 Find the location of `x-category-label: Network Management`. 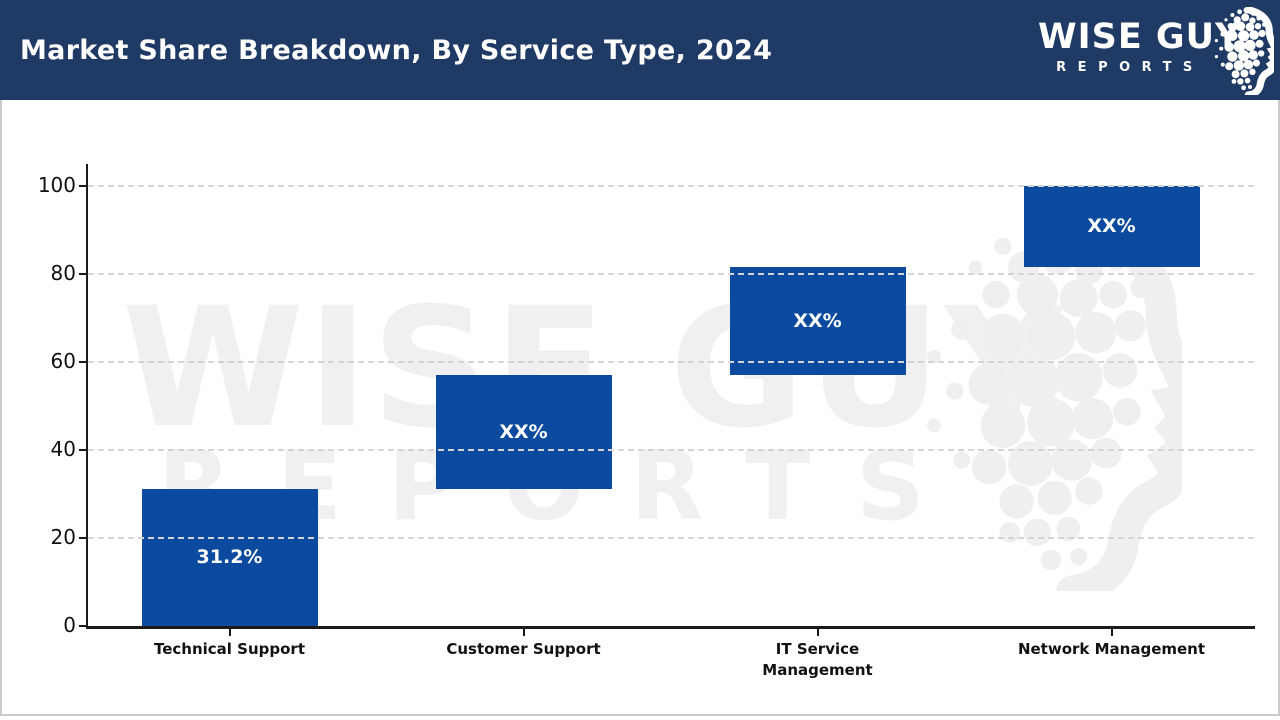

x-category-label: Network Management is located at coordinates (1111, 649).